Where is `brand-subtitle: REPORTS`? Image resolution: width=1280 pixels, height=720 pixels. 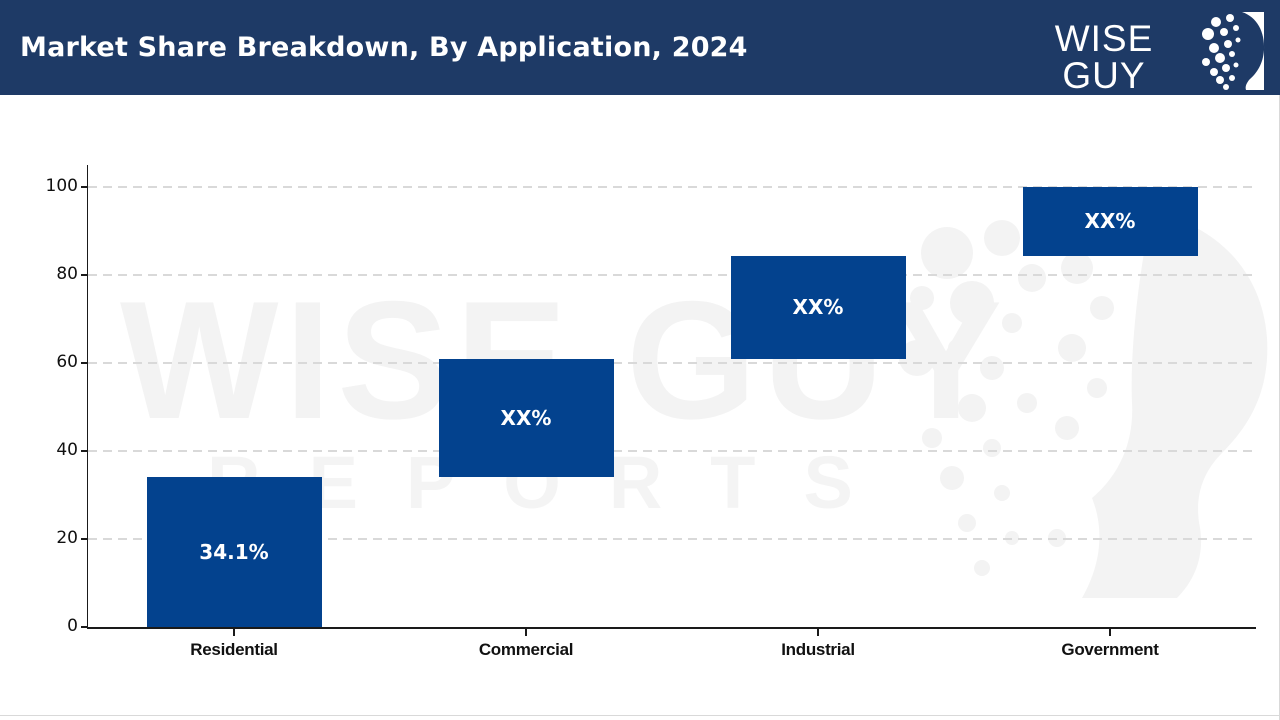
brand-subtitle: REPORTS is located at coordinates (1106, 104).